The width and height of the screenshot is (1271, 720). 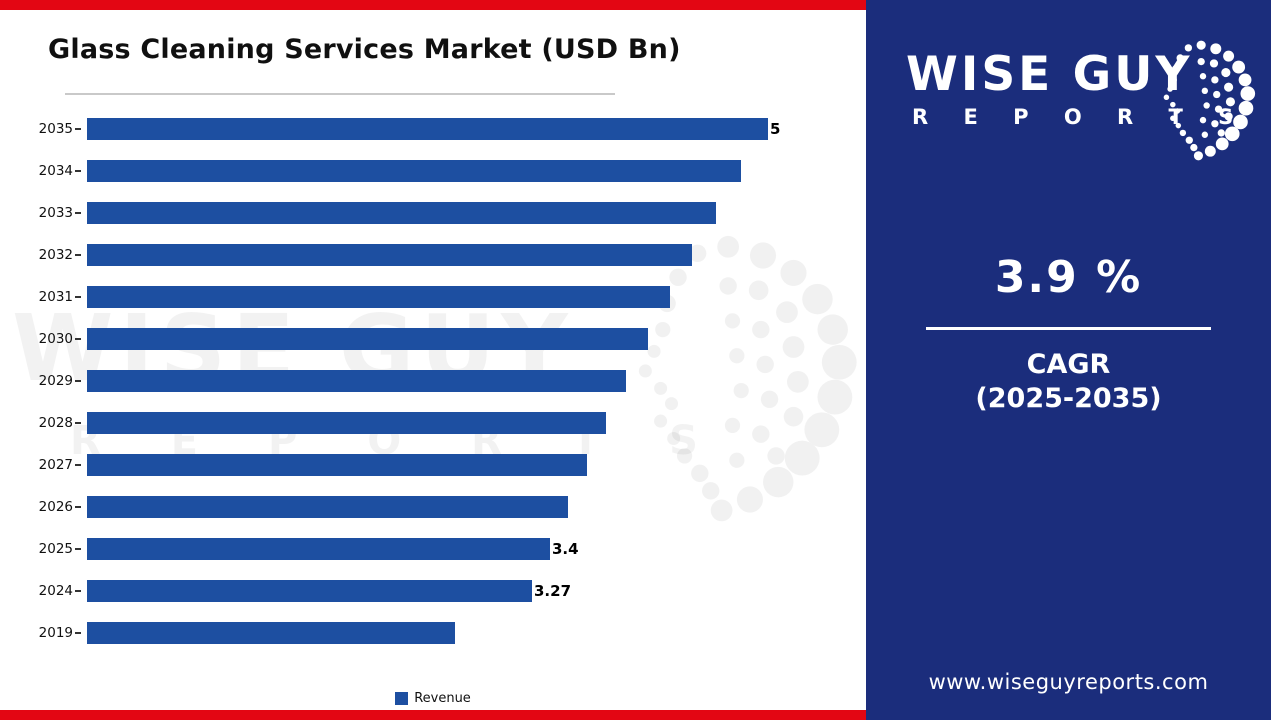 I want to click on cagr-period: (2025-2035), so click(x=1068, y=398).